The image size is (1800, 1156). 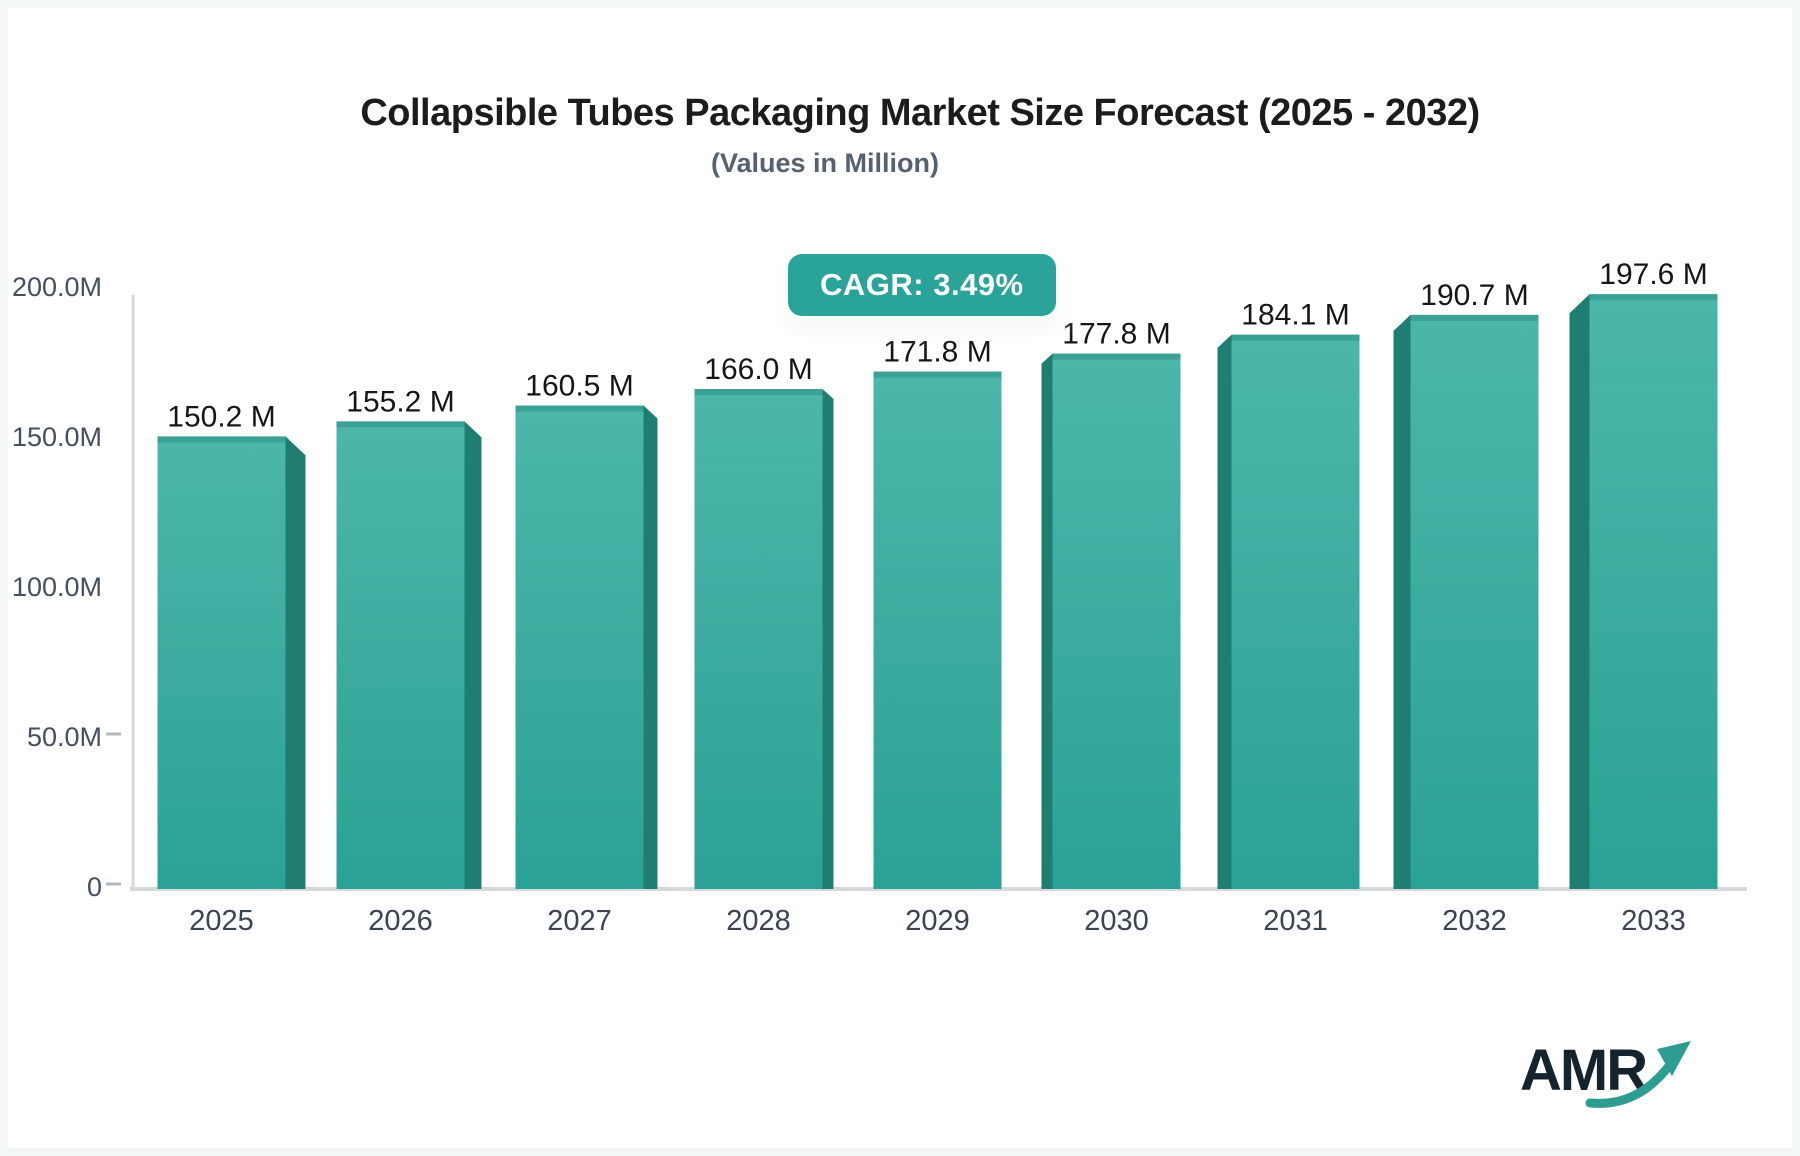 What do you see at coordinates (825, 163) in the screenshot?
I see `chart-subtitle: (Values in Million)` at bounding box center [825, 163].